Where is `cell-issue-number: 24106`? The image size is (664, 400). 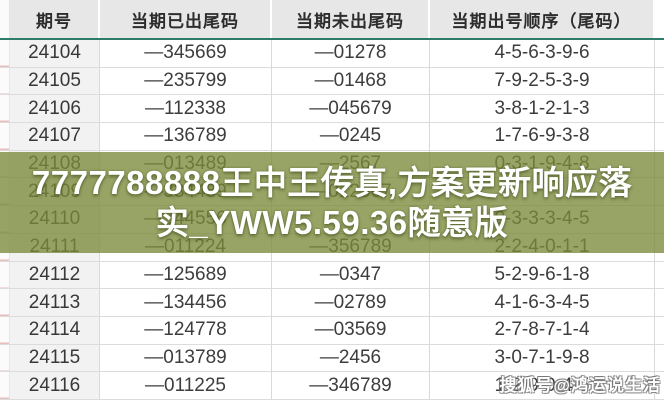
cell-issue-number: 24106 is located at coordinates (55, 109).